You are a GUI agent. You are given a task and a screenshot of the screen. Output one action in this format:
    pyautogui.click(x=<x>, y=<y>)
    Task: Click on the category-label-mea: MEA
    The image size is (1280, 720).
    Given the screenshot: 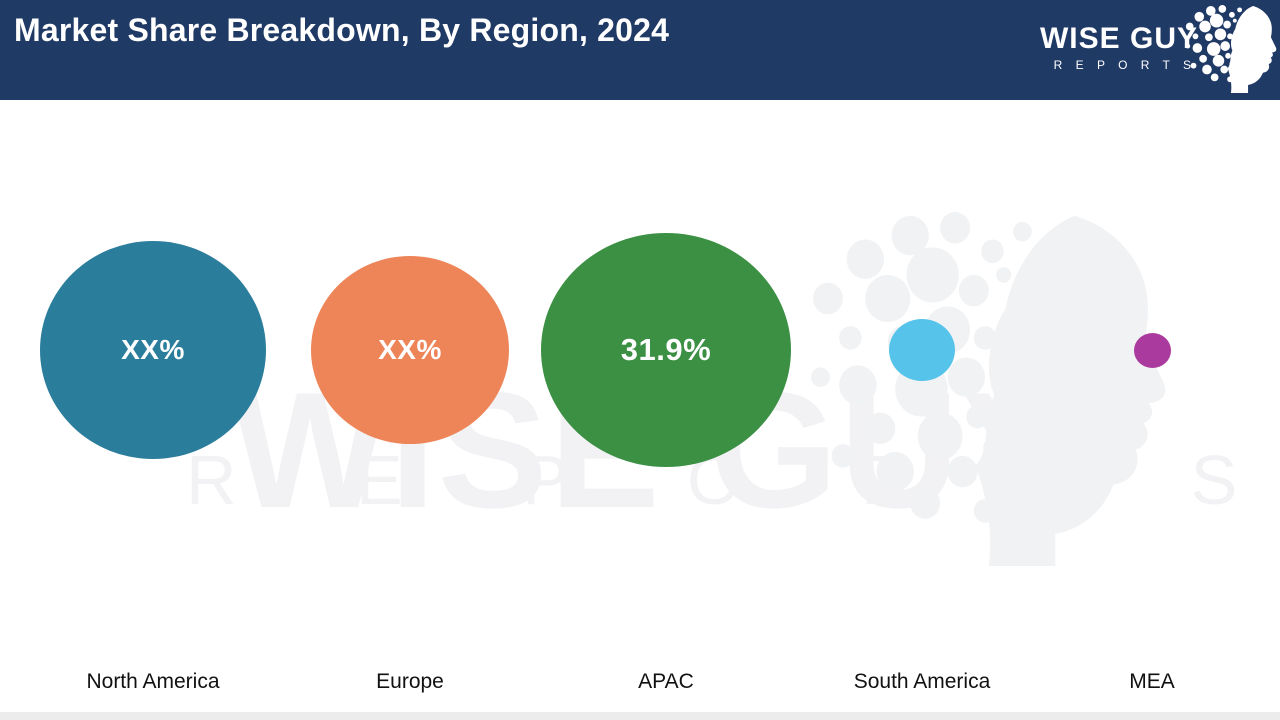 What is the action you would take?
    pyautogui.click(x=1152, y=681)
    